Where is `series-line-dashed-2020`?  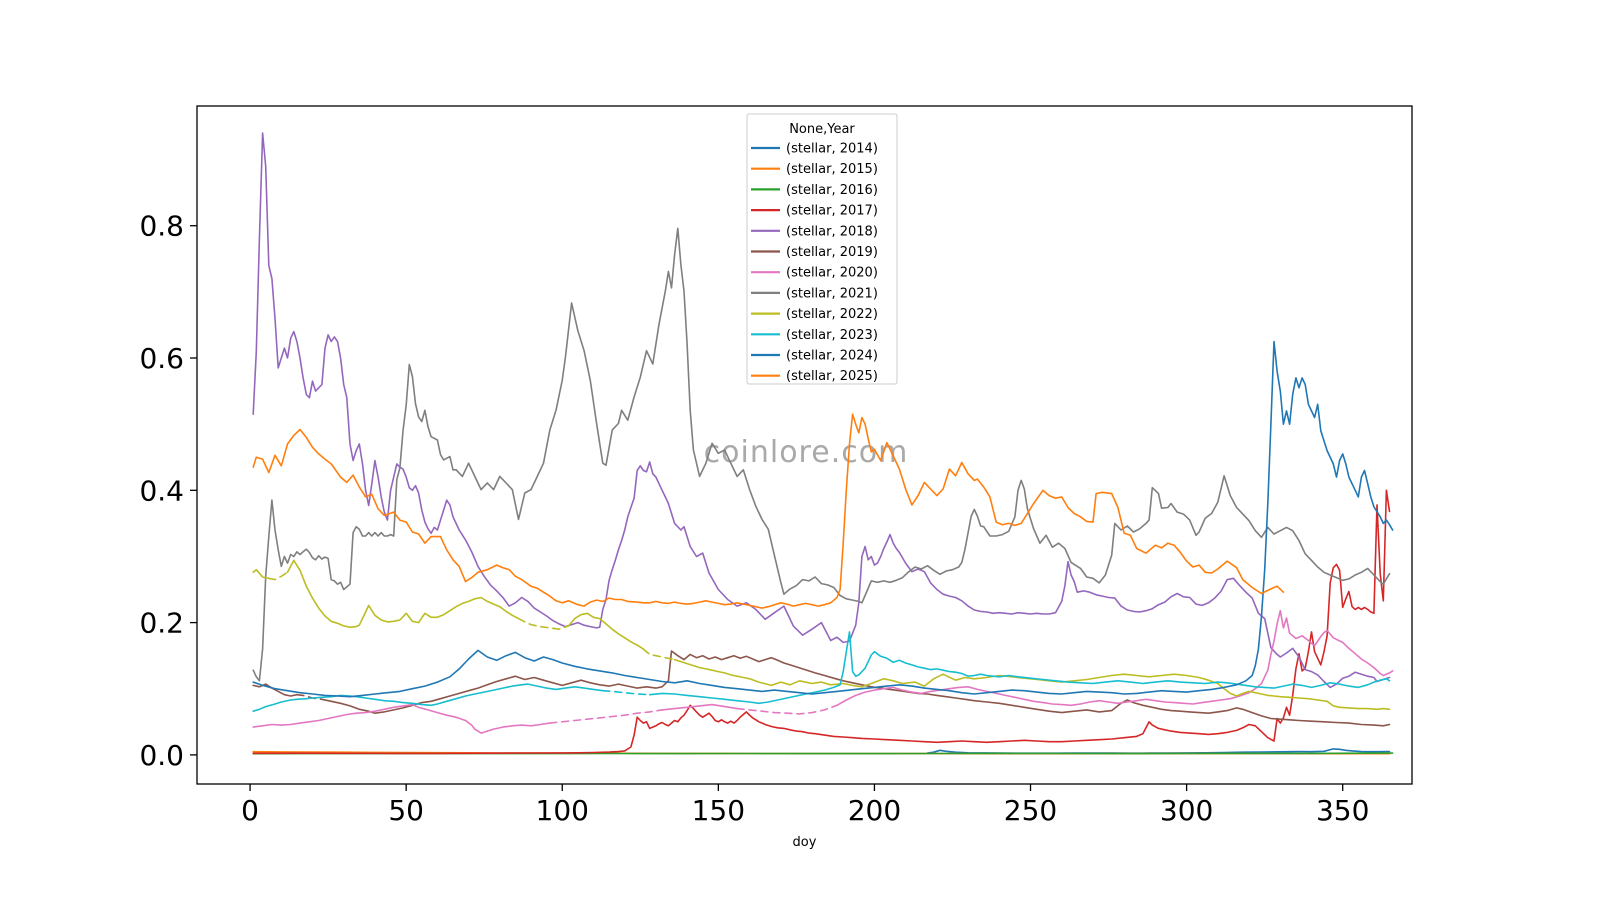 series-line-dashed-2020 is located at coordinates (693, 714).